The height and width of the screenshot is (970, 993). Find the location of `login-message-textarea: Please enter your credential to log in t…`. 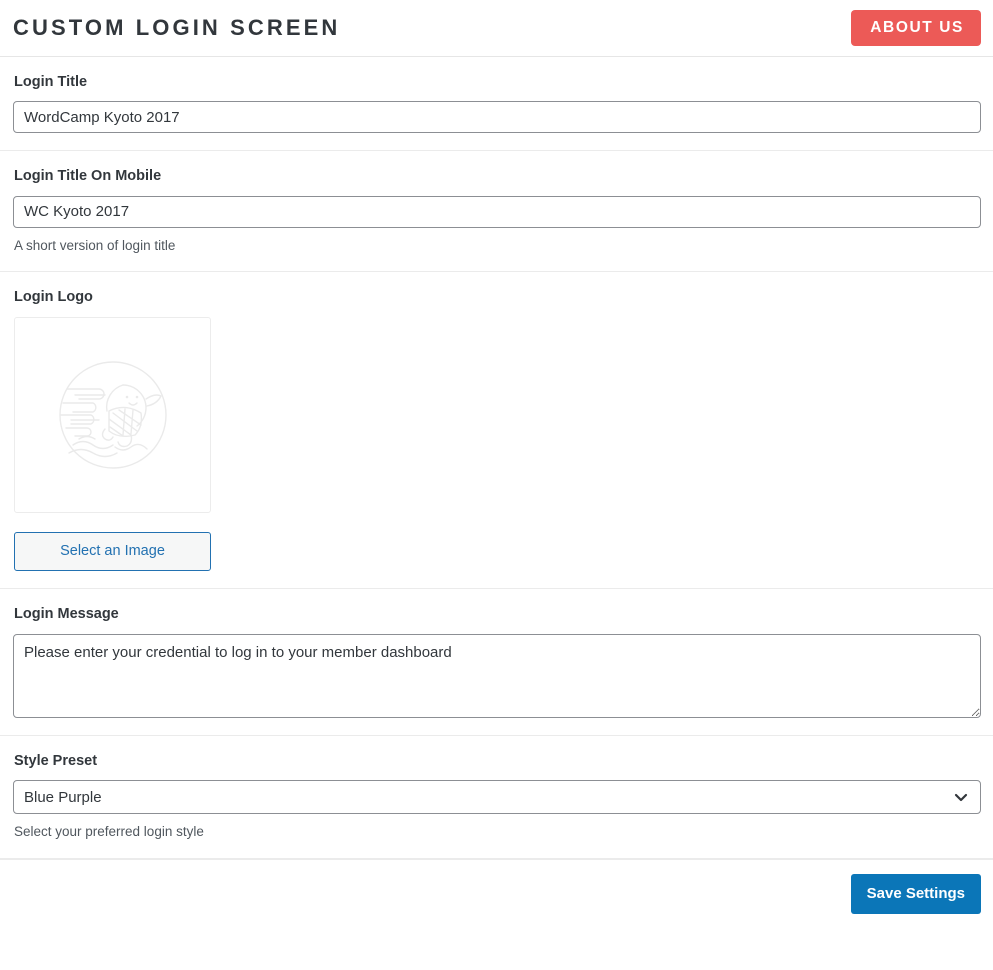

login-message-textarea: Please enter your credential to log in t… is located at coordinates (497, 675).